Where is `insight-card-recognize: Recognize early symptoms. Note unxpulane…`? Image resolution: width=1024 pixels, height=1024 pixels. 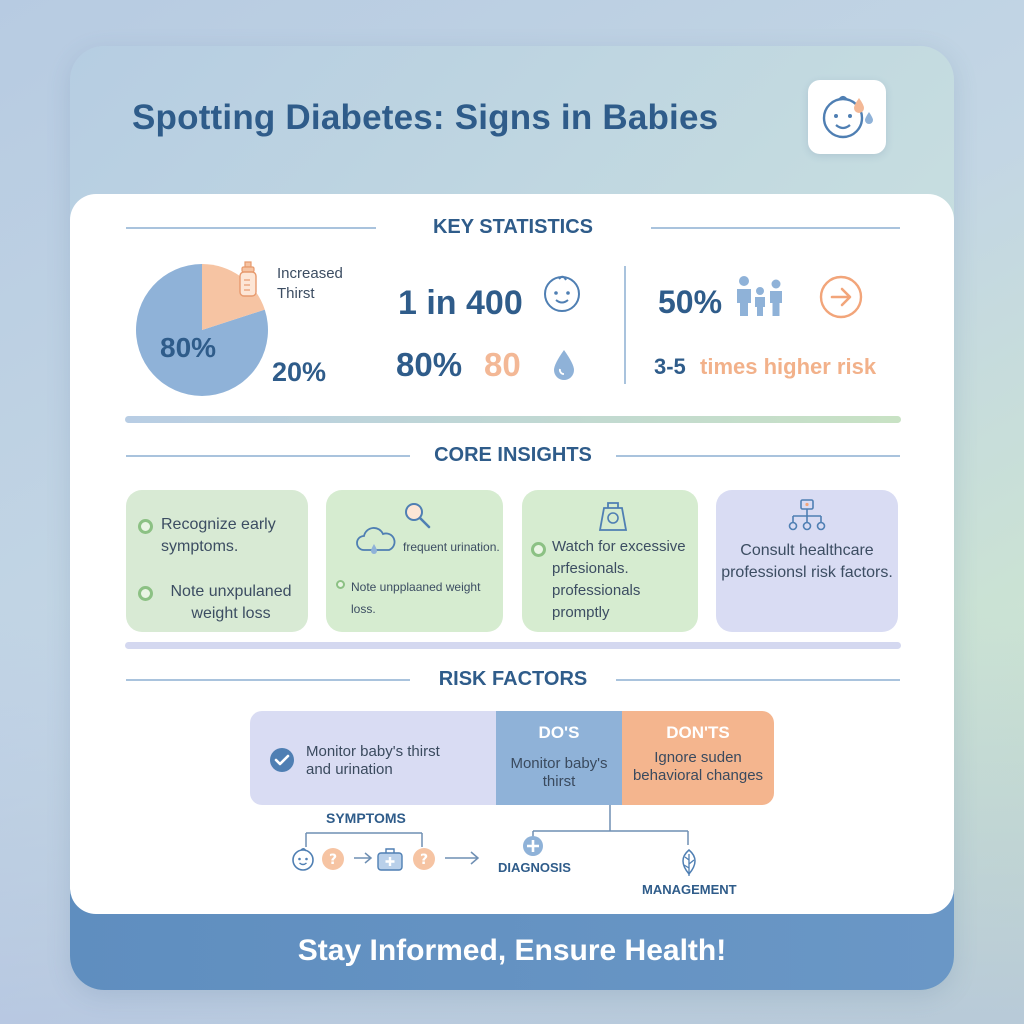 insight-card-recognize: Recognize early symptoms. Note unxpulane… is located at coordinates (217, 561).